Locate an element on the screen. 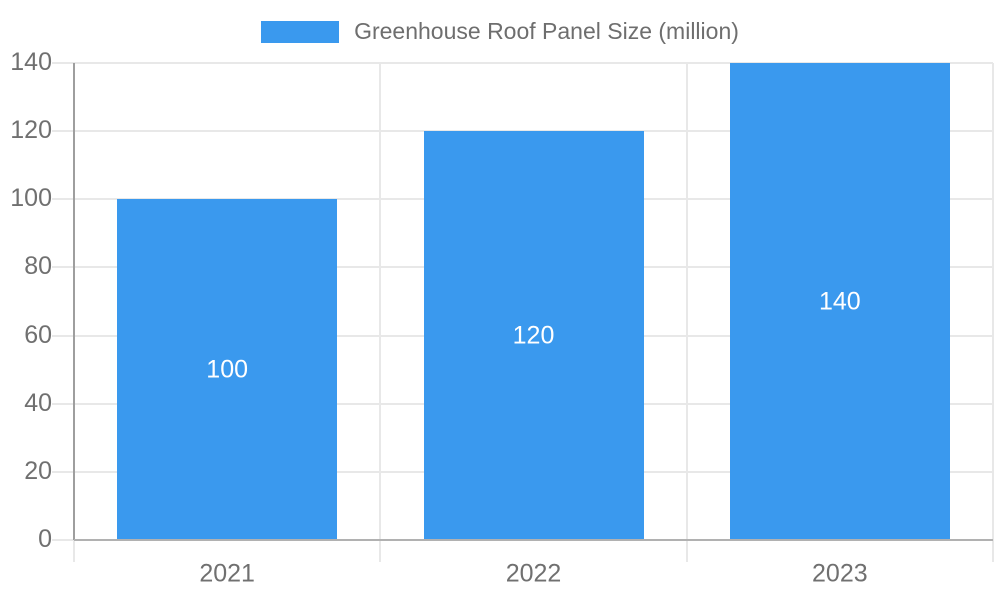 The image size is (1000, 600). bar-value-label-2023: 140 is located at coordinates (839, 301).